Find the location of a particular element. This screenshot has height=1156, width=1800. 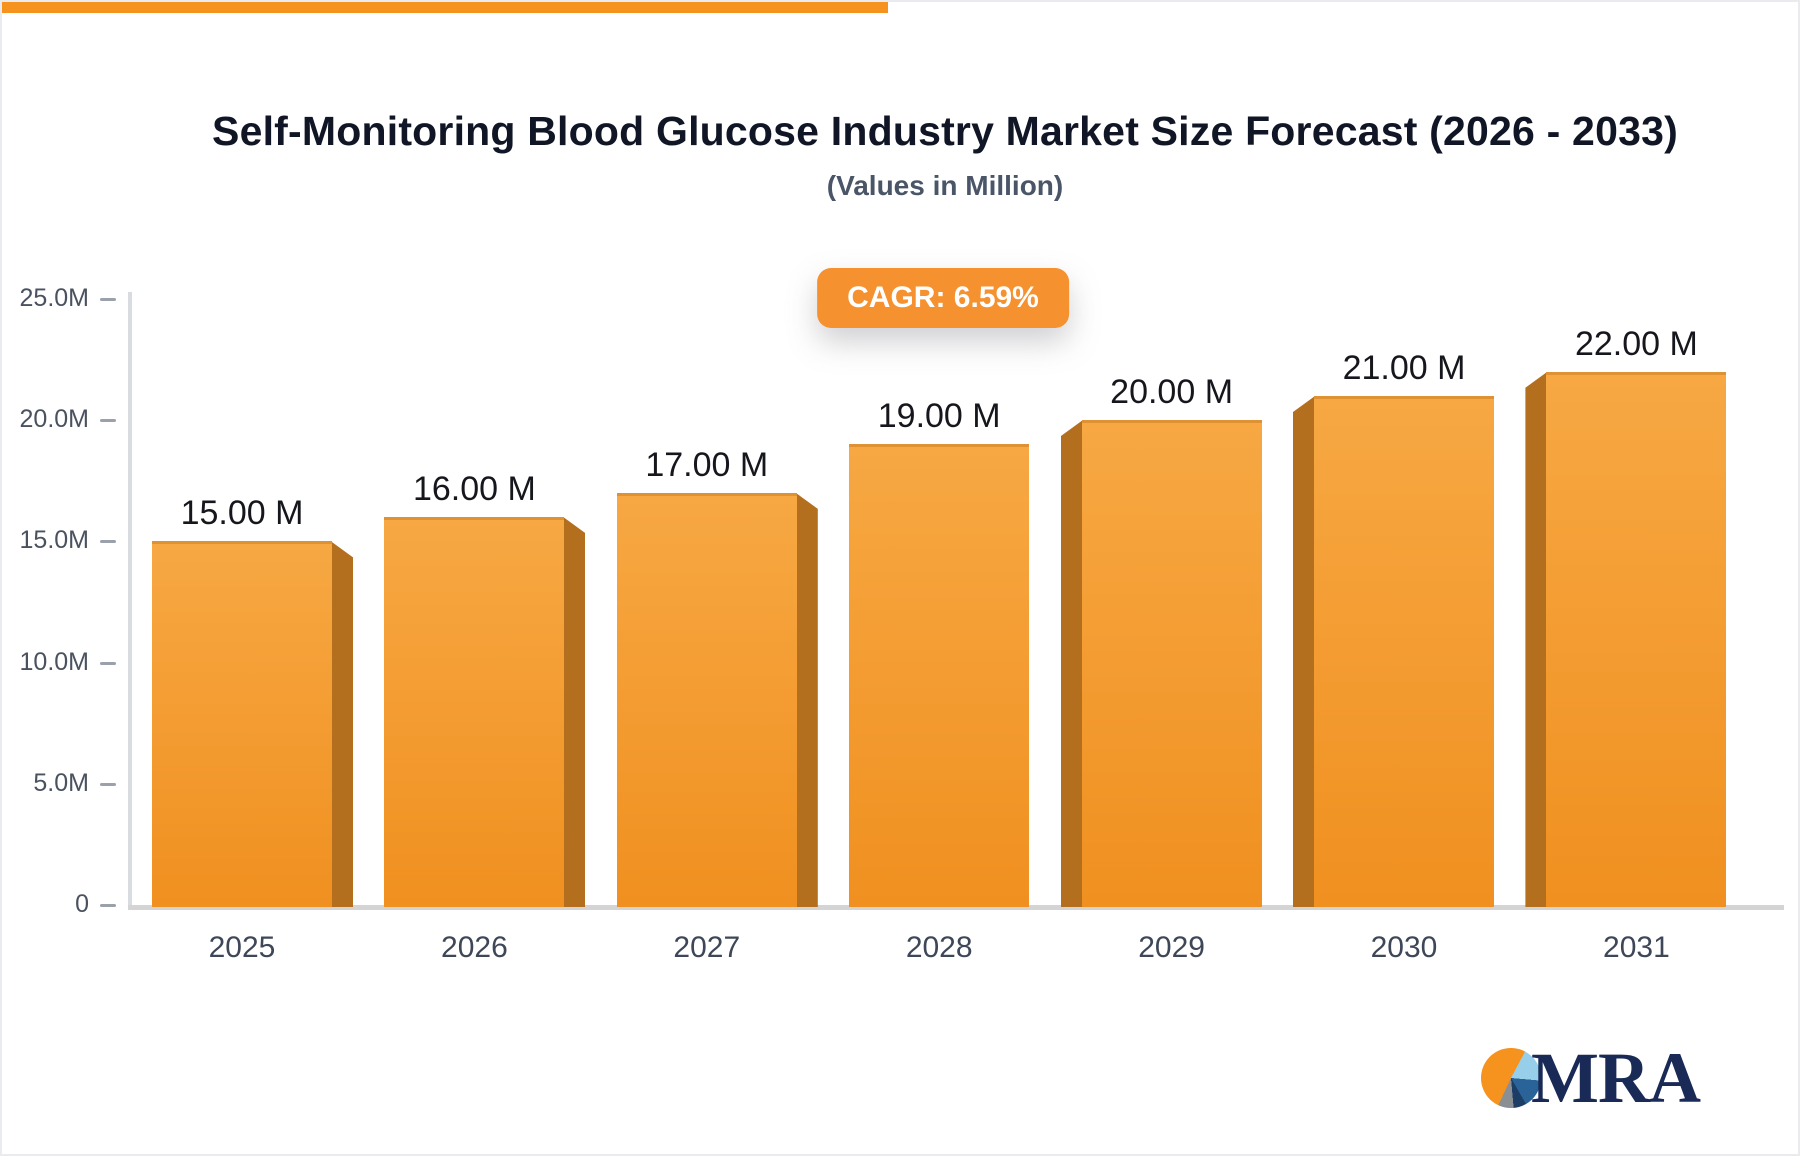

bar-value-label: 22.00 M is located at coordinates (1636, 343).